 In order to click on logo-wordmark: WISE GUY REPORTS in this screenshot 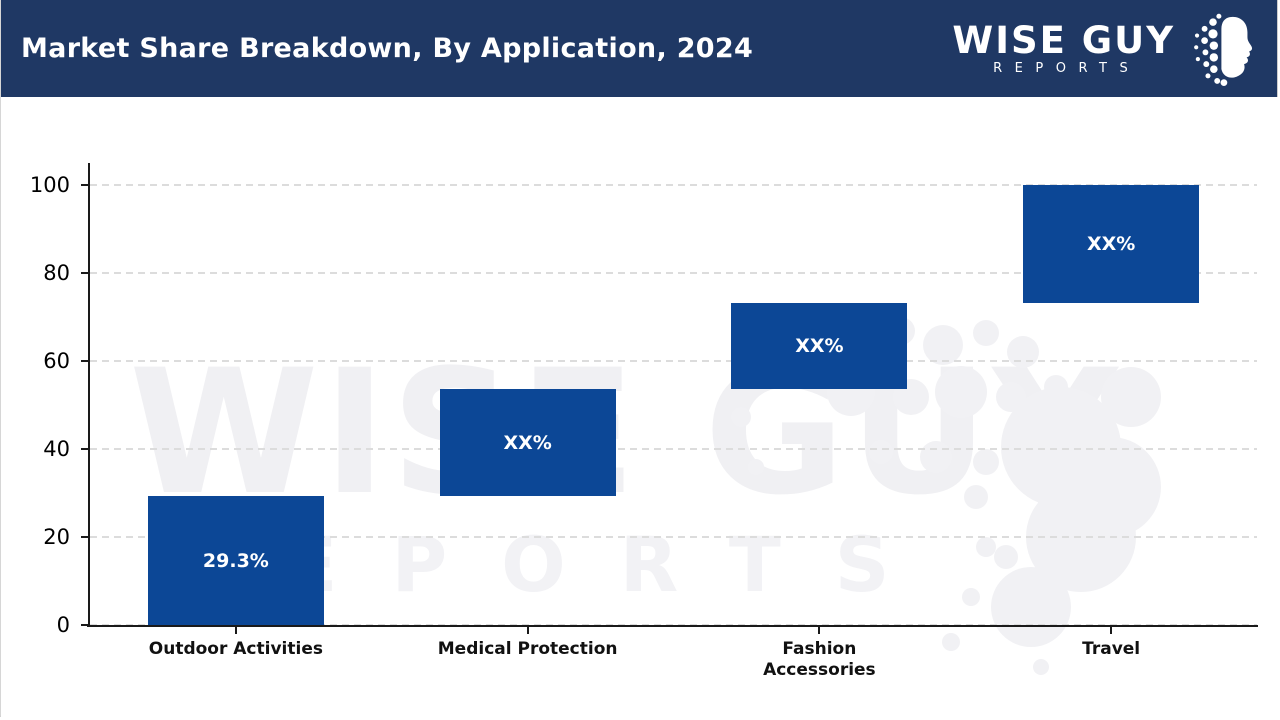, I will do `click(1063, 48)`.